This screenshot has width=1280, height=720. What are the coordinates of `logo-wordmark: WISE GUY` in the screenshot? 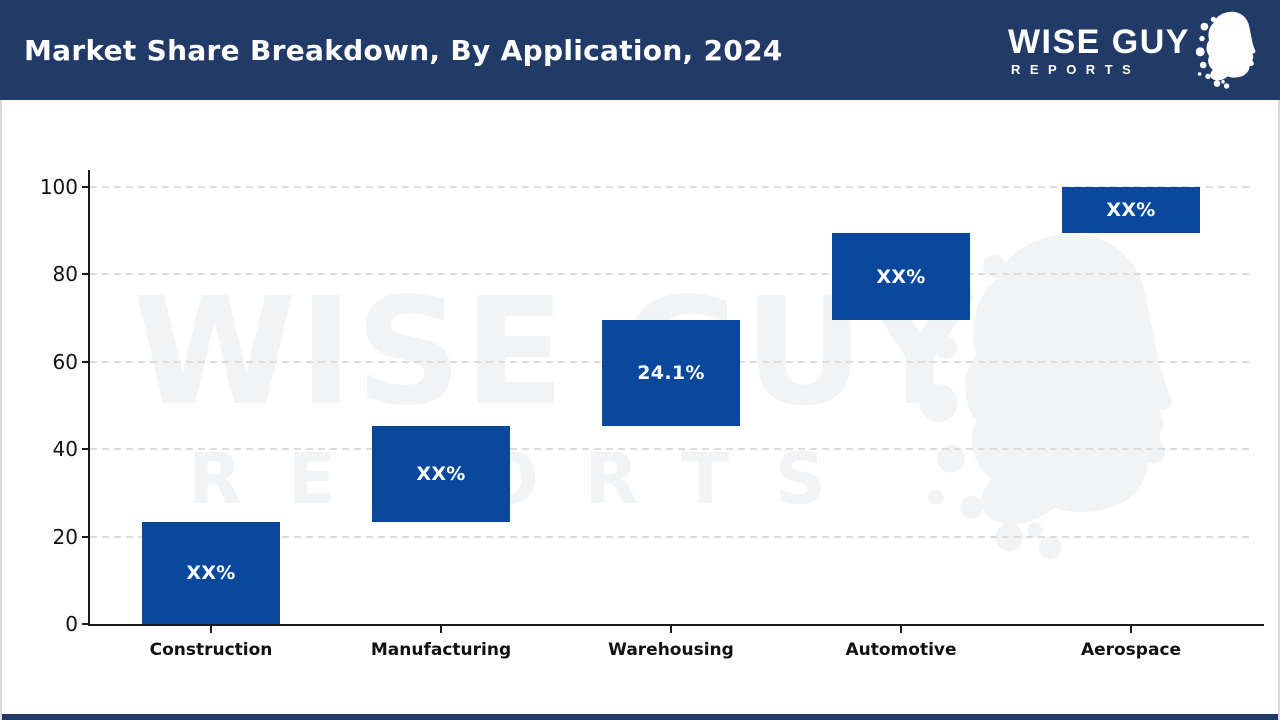 It's located at (1098, 41).